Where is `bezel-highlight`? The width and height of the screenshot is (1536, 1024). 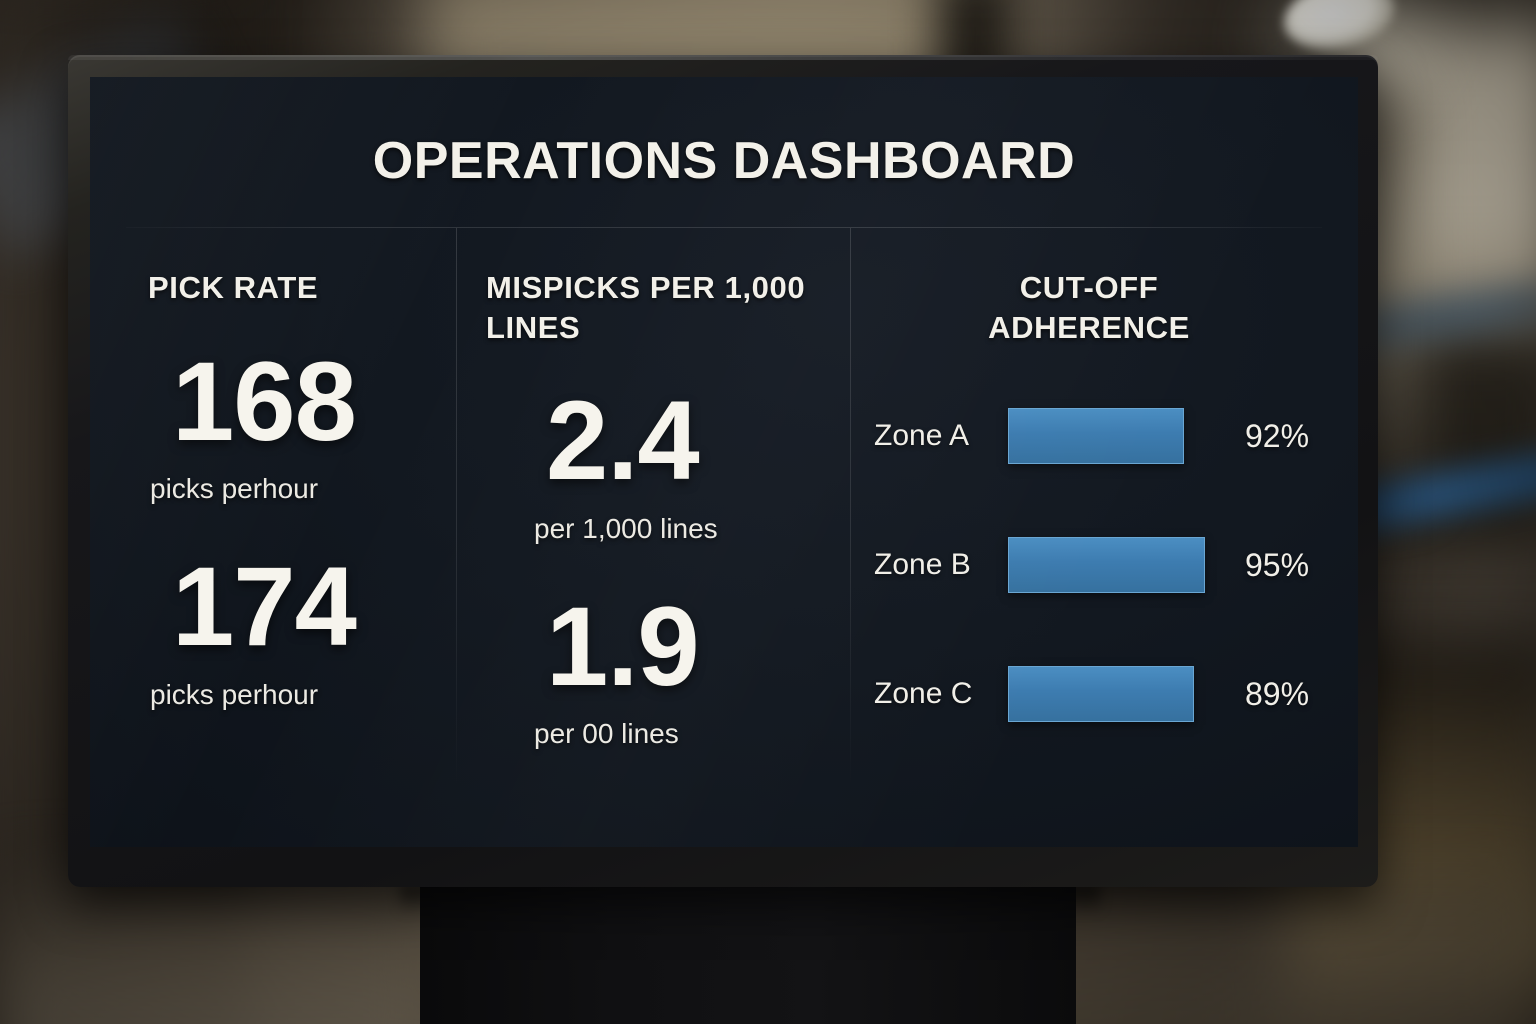
bezel-highlight is located at coordinates (723, 57).